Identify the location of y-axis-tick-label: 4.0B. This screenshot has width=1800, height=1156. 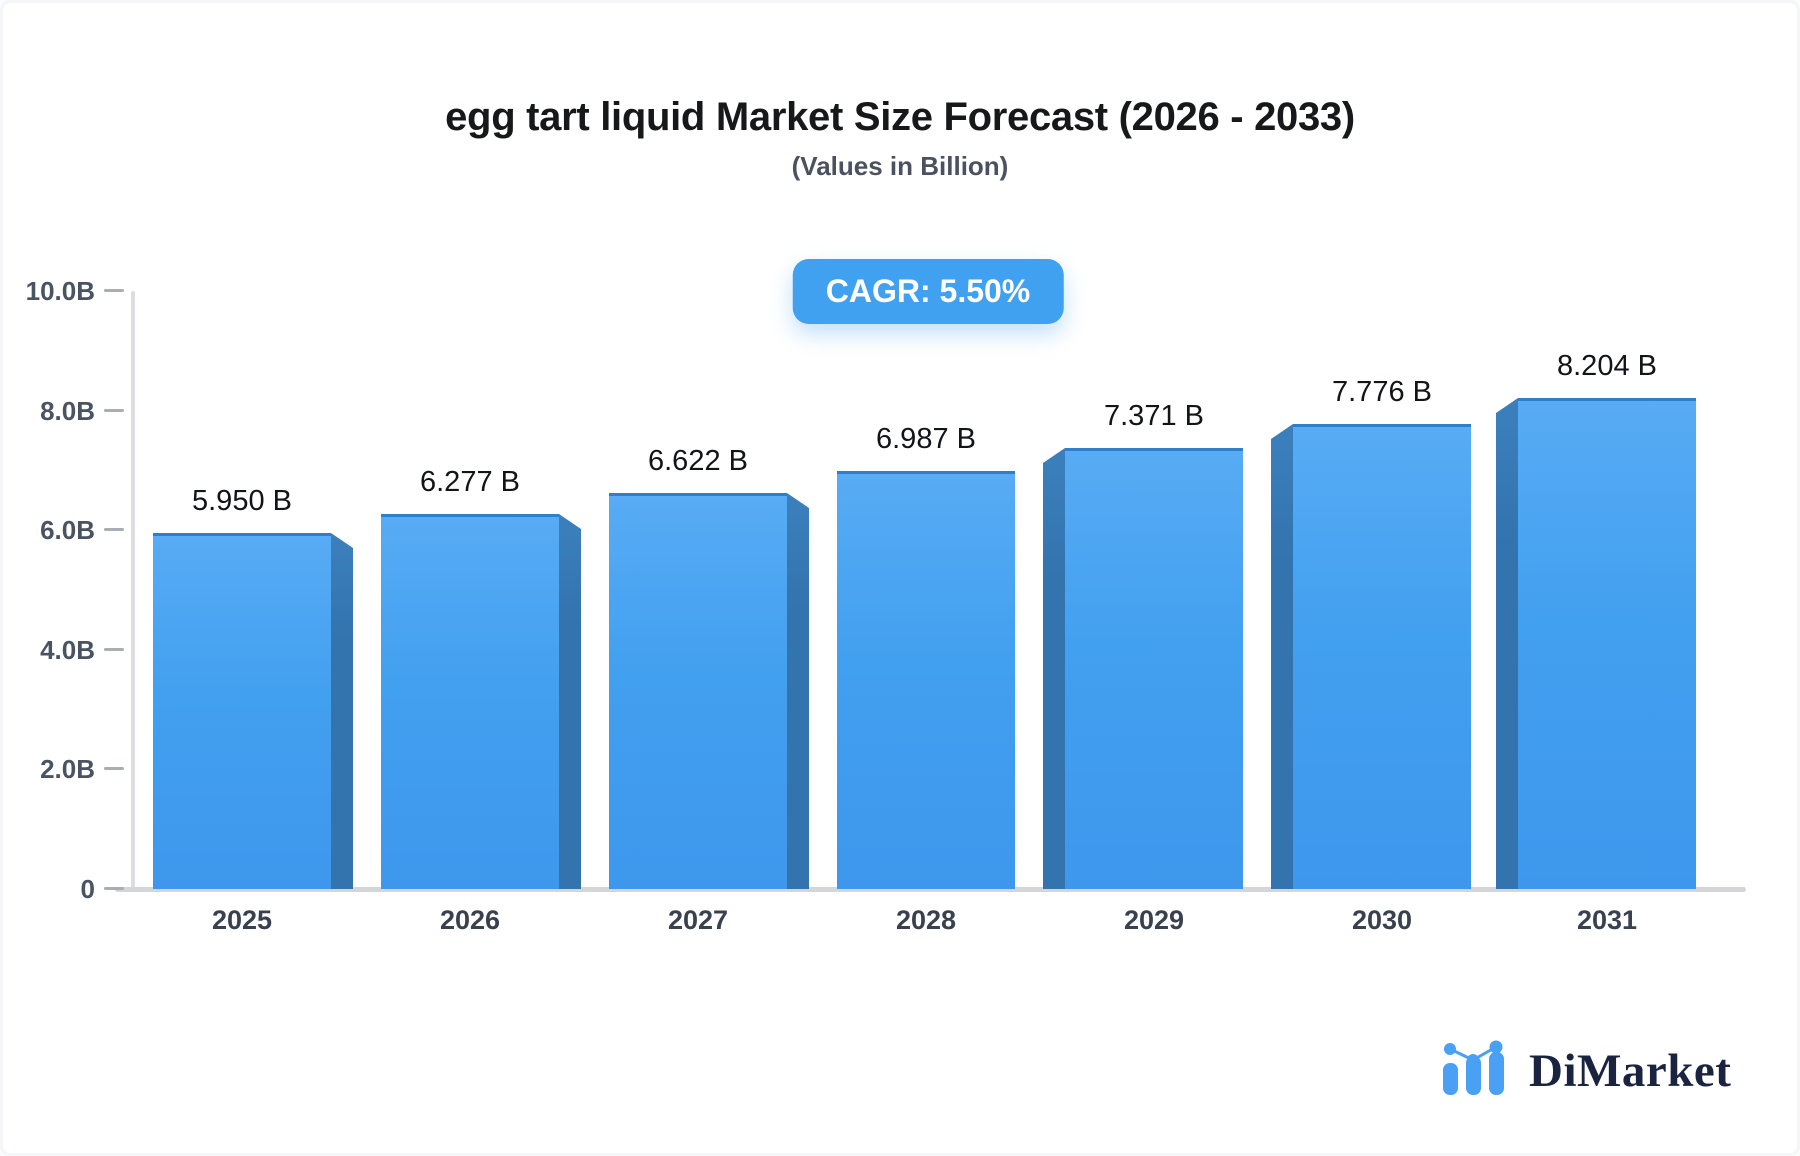
(67, 649).